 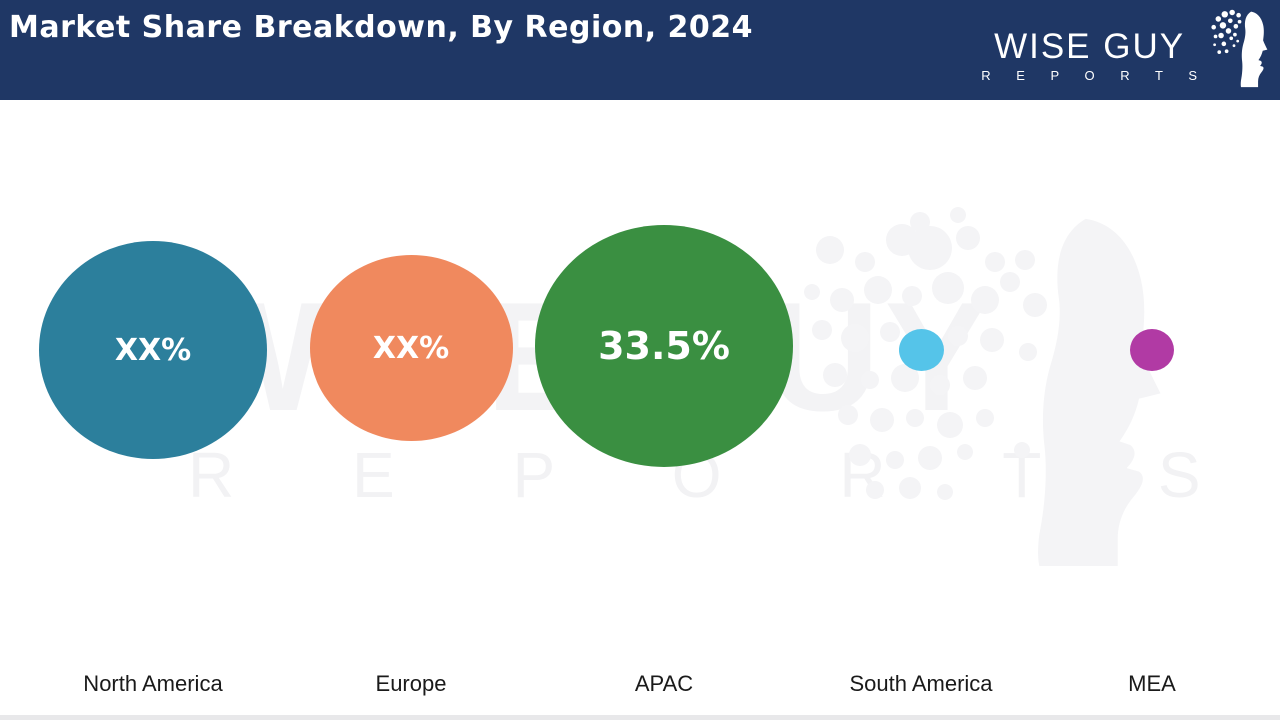 I want to click on bubble-south-america, so click(x=921, y=350).